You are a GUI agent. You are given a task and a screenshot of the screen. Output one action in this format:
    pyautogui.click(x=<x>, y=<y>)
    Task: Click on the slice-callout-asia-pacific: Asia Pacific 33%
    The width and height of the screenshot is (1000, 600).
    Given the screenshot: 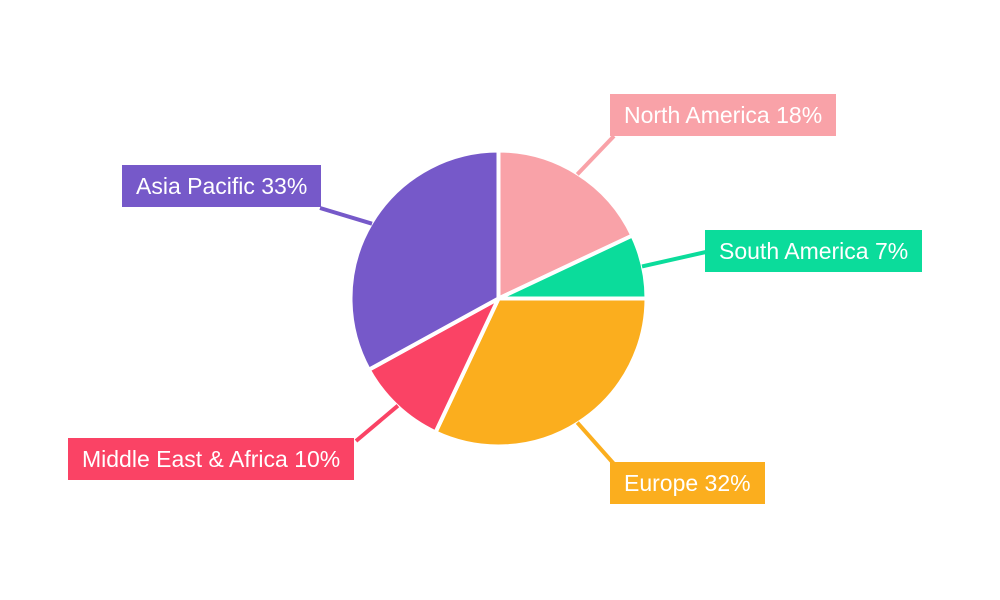 What is the action you would take?
    pyautogui.click(x=222, y=186)
    